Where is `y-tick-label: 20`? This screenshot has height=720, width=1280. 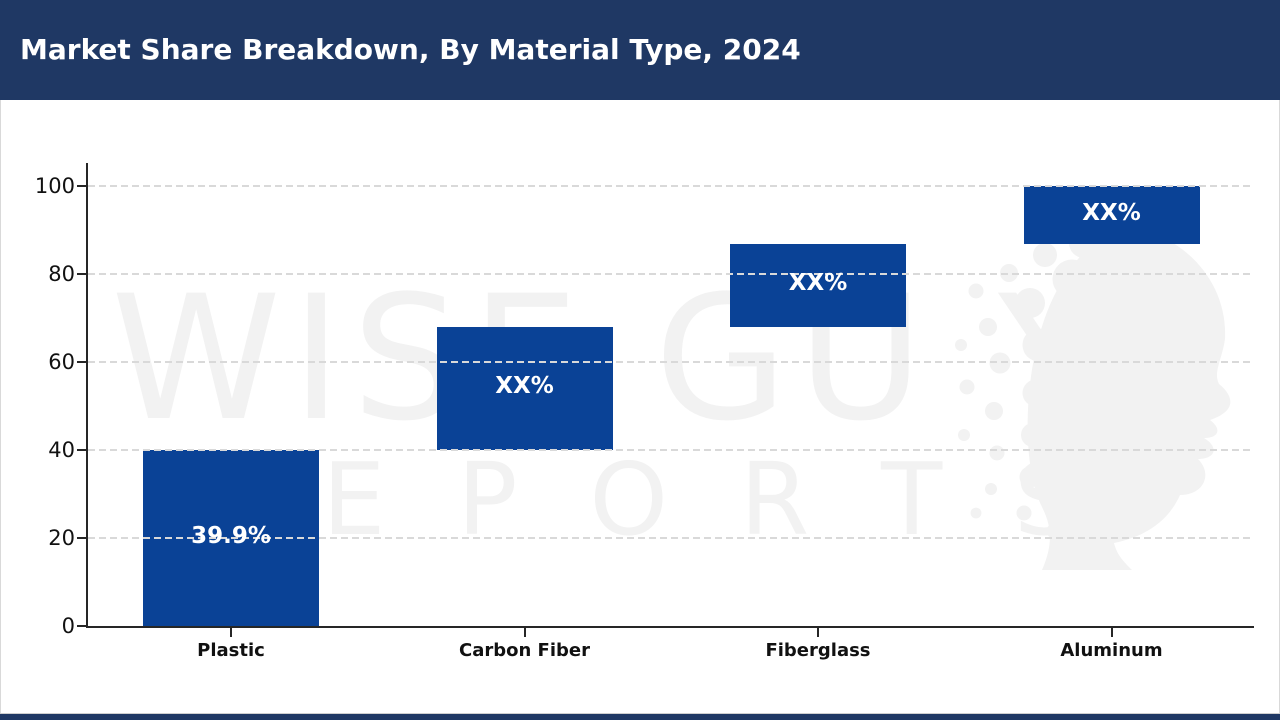 y-tick-label: 20 is located at coordinates (61, 537).